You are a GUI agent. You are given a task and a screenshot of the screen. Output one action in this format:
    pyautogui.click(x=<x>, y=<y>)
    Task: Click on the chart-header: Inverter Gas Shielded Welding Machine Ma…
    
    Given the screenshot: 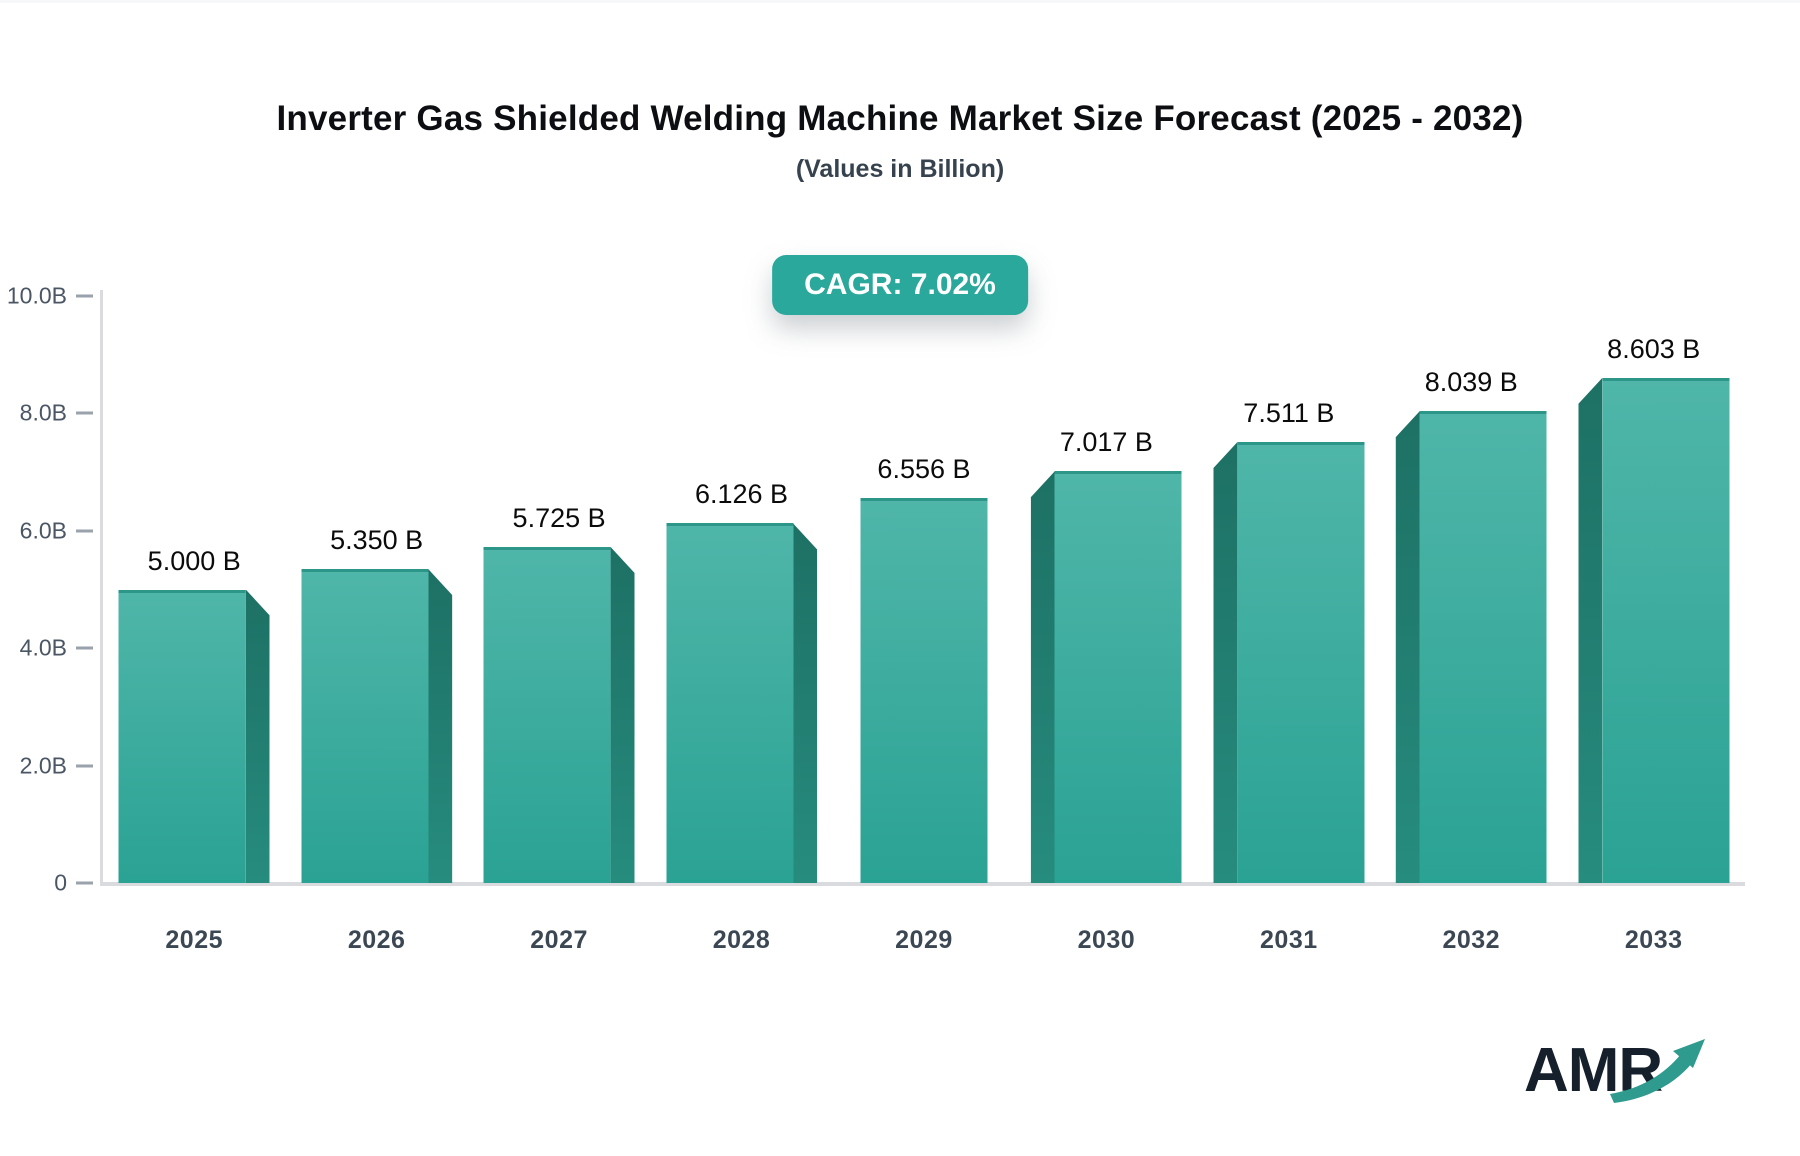 What is the action you would take?
    pyautogui.click(x=900, y=141)
    